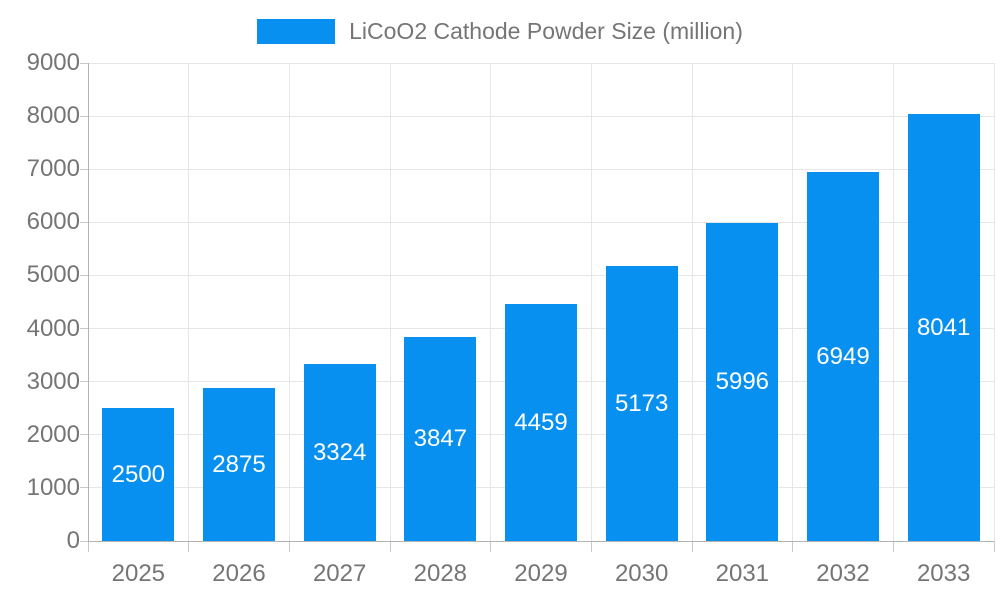  Describe the element at coordinates (53, 381) in the screenshot. I see `y-axis-label: 3000` at that location.